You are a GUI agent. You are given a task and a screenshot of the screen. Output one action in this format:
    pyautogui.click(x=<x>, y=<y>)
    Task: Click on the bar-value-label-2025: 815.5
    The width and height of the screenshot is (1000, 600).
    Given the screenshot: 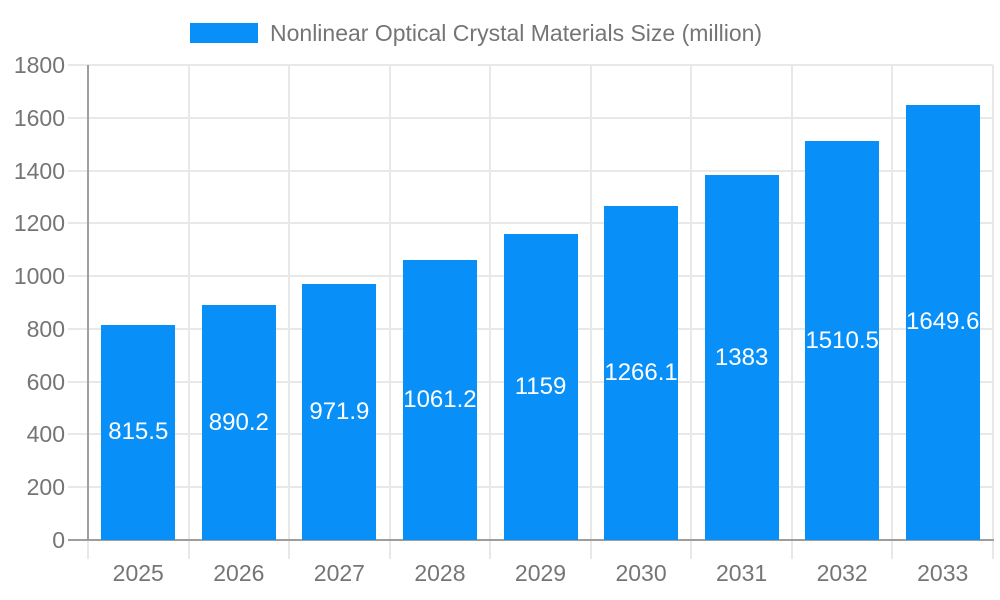 What is the action you would take?
    pyautogui.click(x=138, y=432)
    